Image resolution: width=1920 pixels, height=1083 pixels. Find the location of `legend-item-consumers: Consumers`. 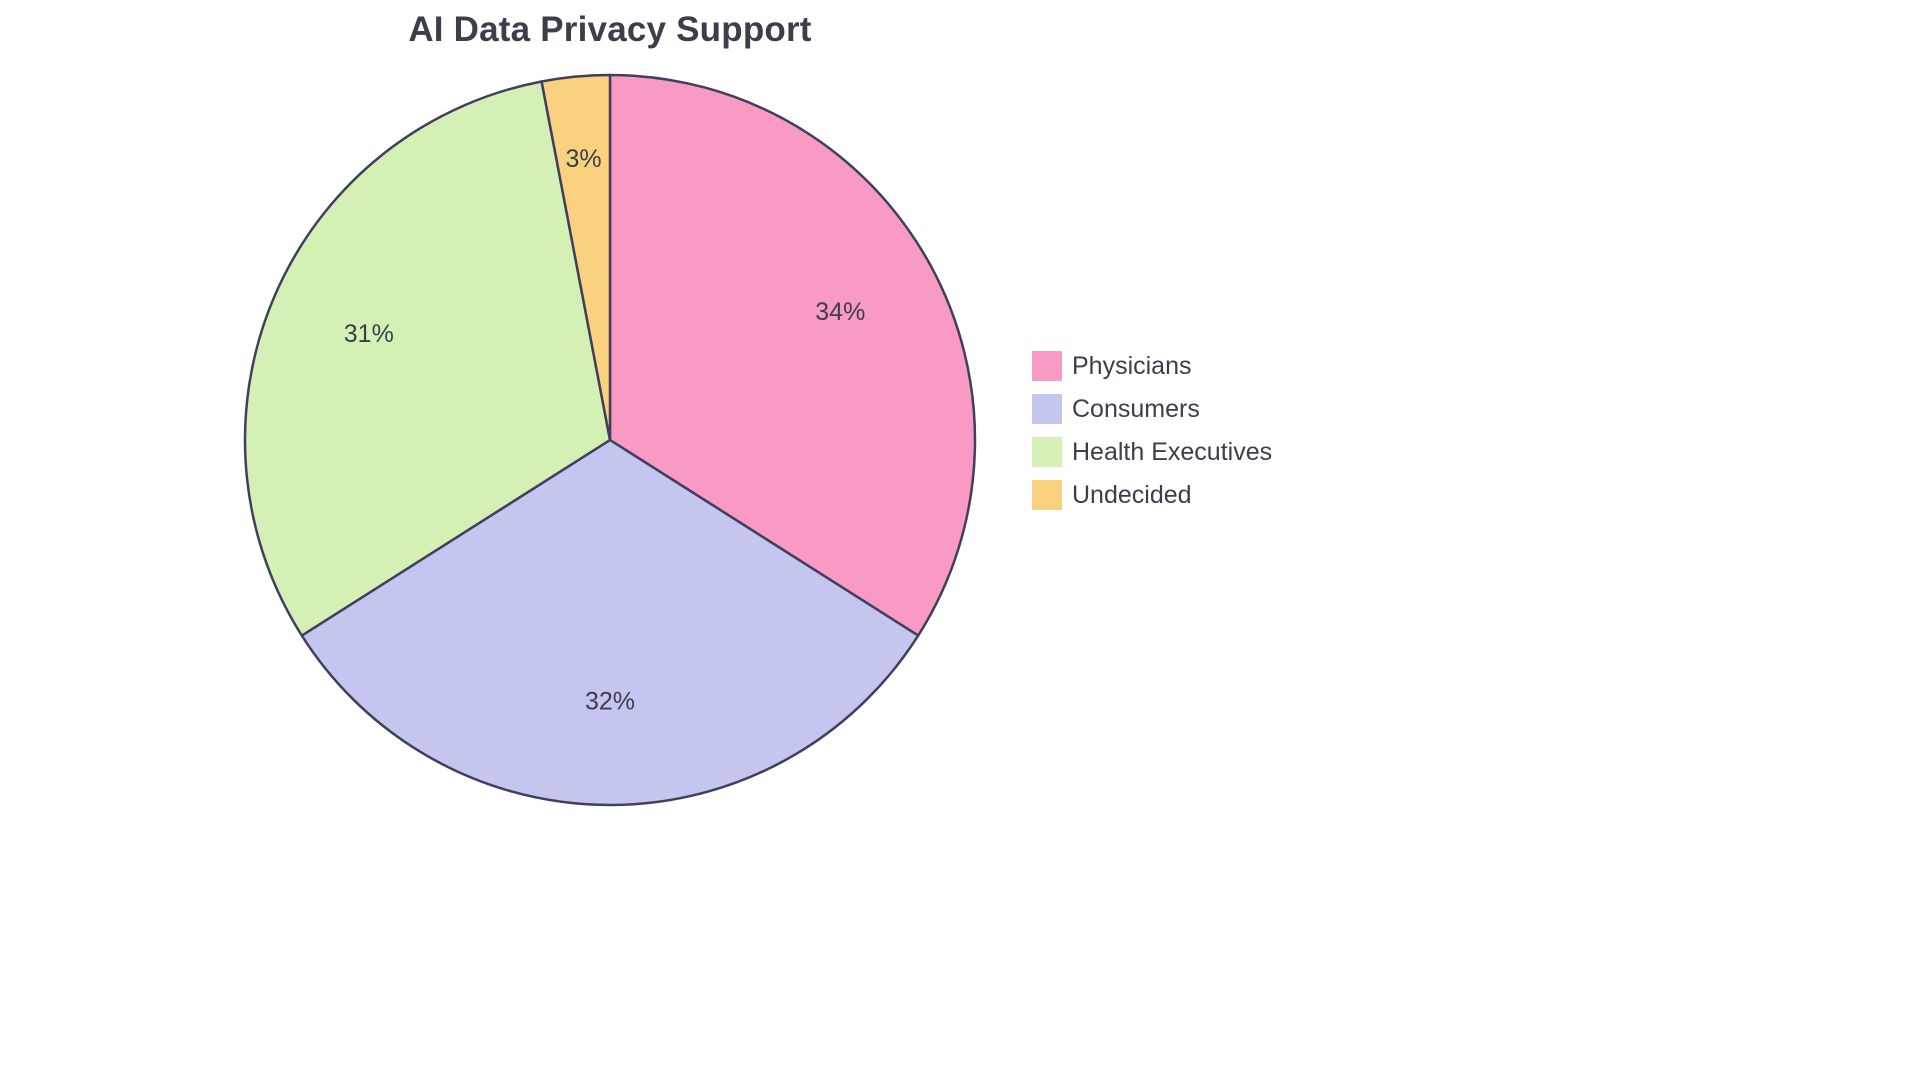

legend-item-consumers: Consumers is located at coordinates (1152, 409).